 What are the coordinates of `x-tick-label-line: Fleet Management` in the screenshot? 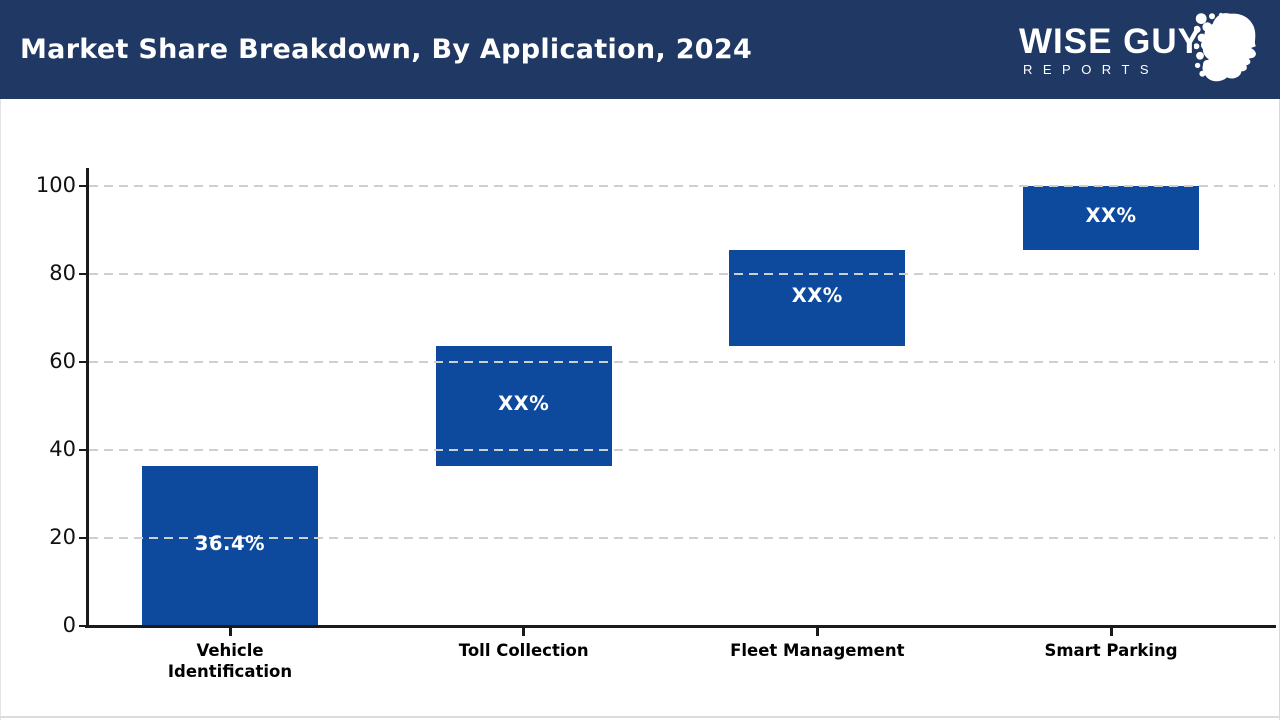 It's located at (817, 650).